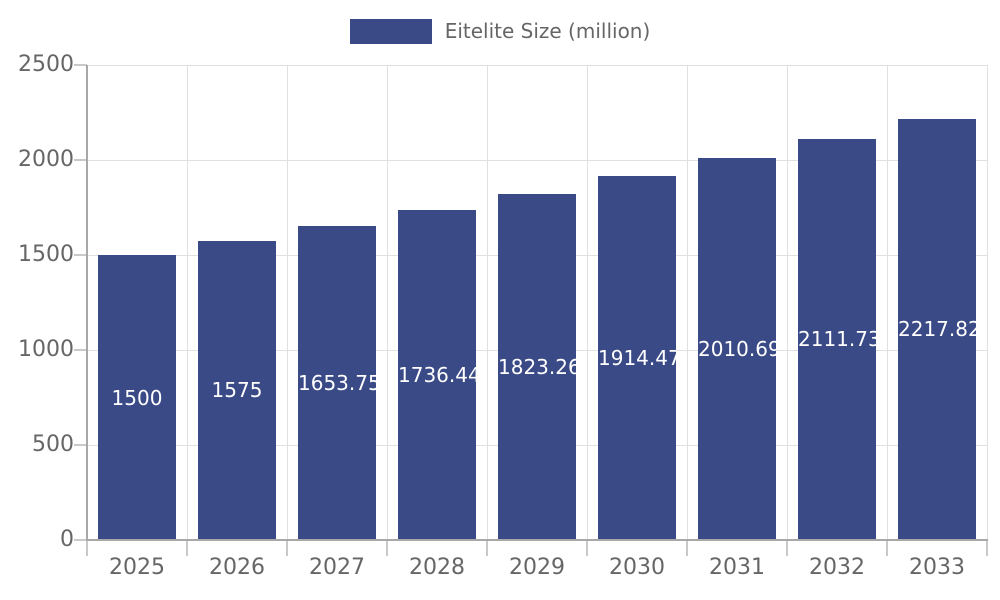 Image resolution: width=1000 pixels, height=600 pixels. What do you see at coordinates (737, 567) in the screenshot?
I see `x-tick-label: 2031` at bounding box center [737, 567].